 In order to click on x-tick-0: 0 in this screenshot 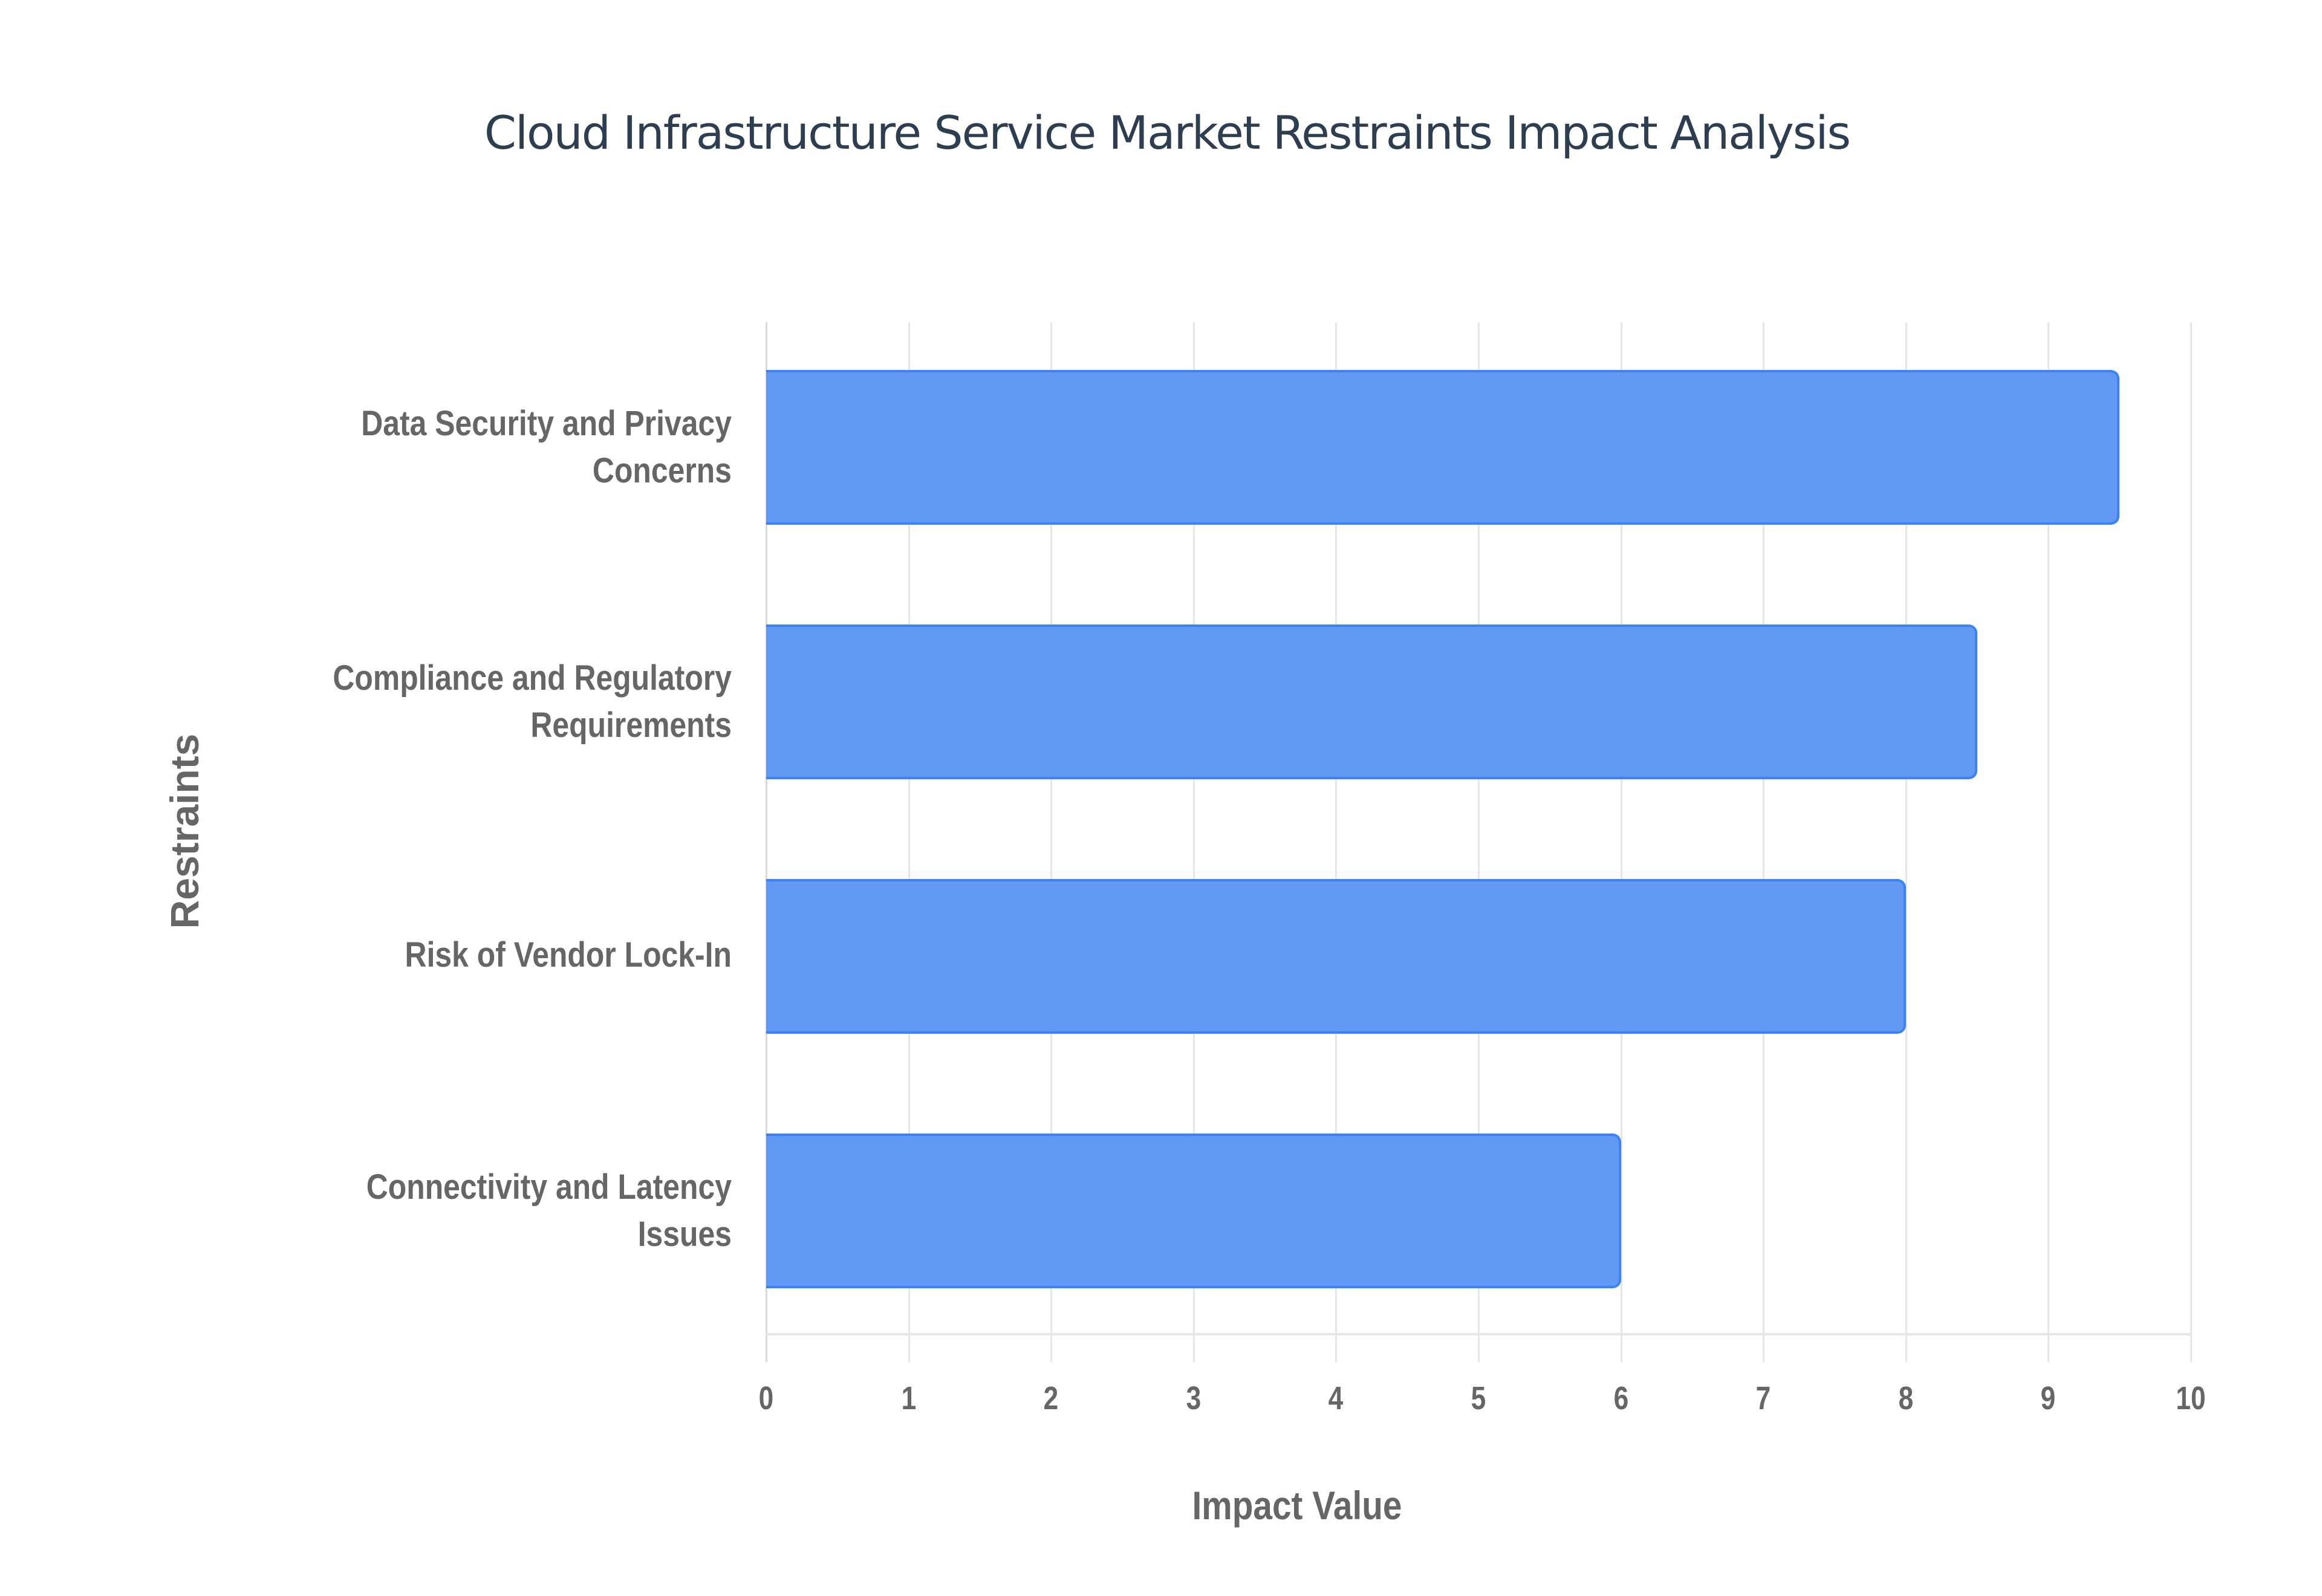, I will do `click(766, 1398)`.